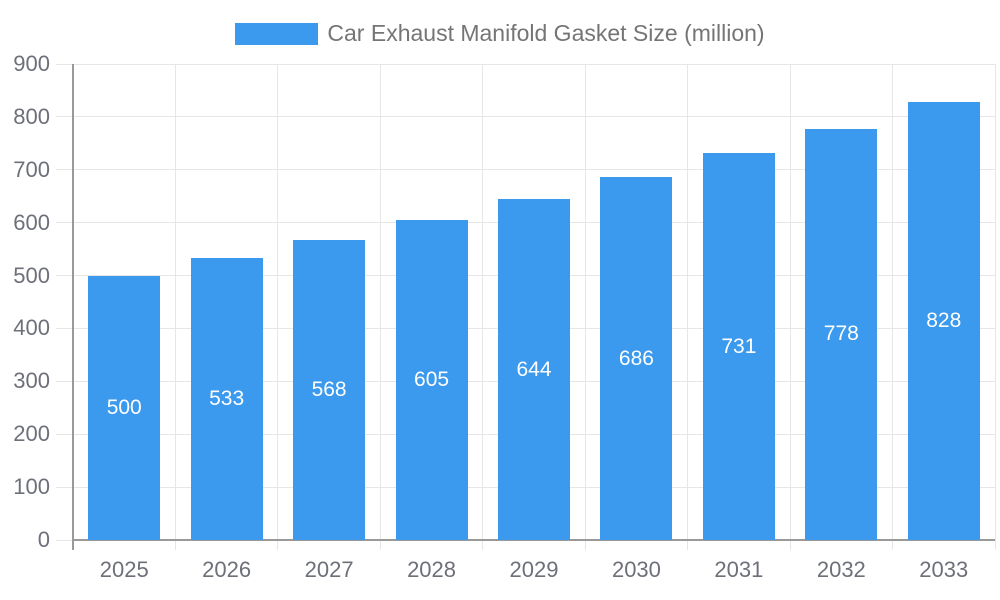 The height and width of the screenshot is (600, 1000). What do you see at coordinates (31, 434) in the screenshot?
I see `y-tick-label: 200` at bounding box center [31, 434].